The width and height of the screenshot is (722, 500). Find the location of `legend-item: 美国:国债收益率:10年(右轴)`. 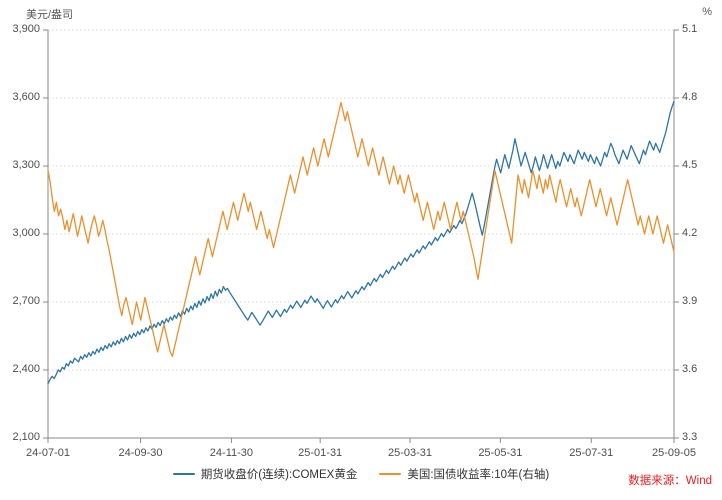

legend-item: 美国:国债收益率:10年(右轴) is located at coordinates (464, 474).